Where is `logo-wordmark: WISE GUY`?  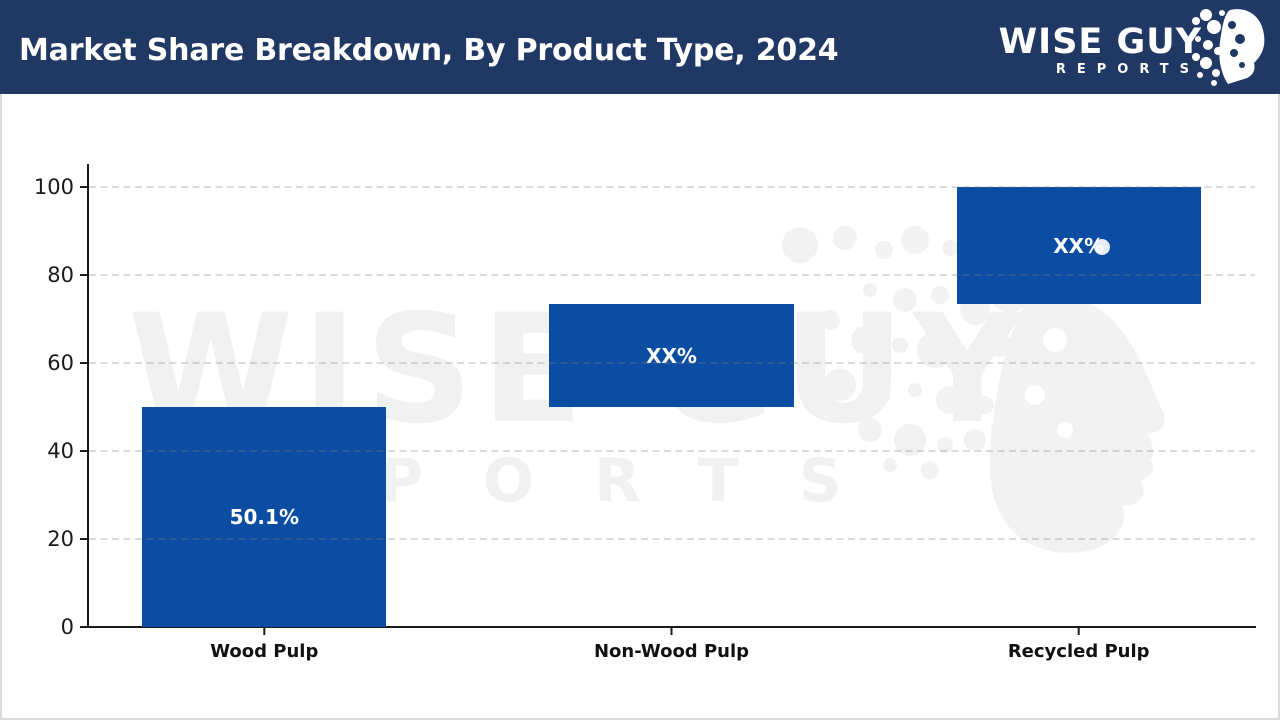 logo-wordmark: WISE GUY is located at coordinates (1100, 42).